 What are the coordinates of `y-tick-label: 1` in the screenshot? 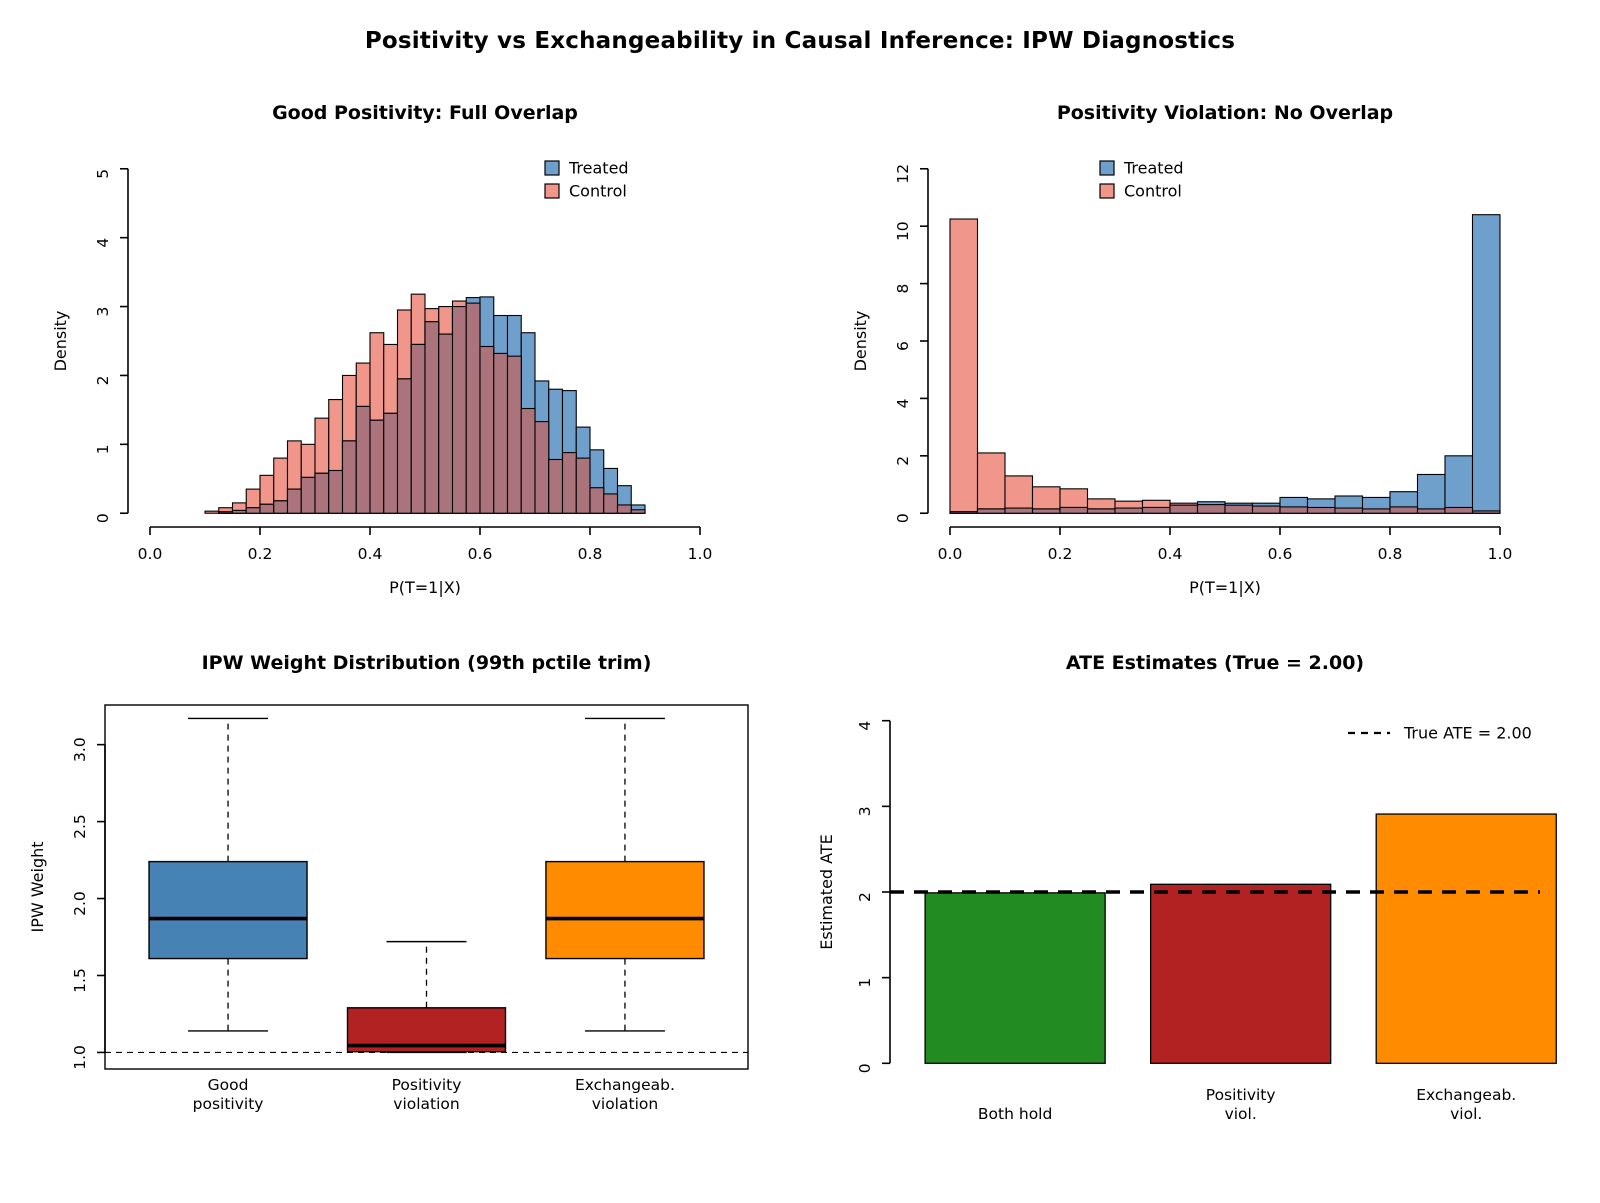 It's located at (103, 449).